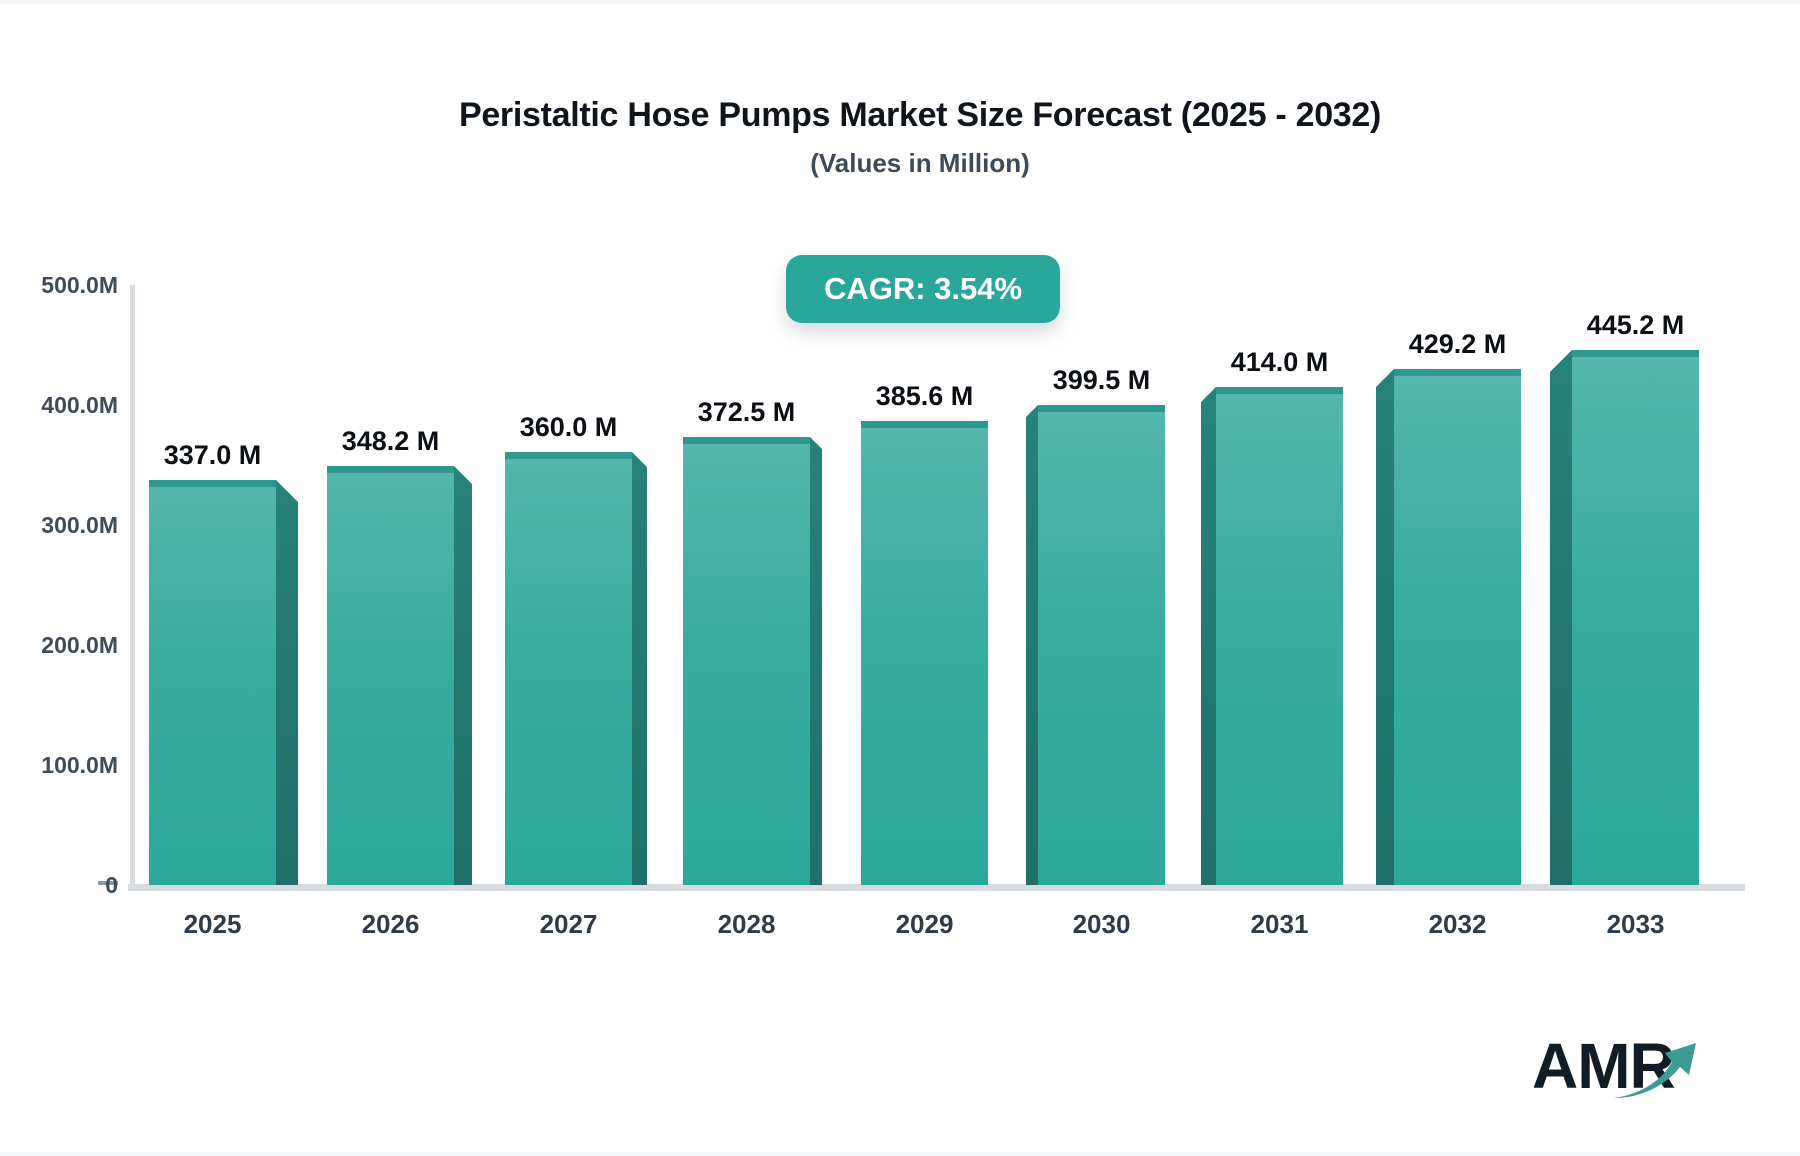 The width and height of the screenshot is (1800, 1156). Describe the element at coordinates (1101, 924) in the screenshot. I see `x-axis-label: 2030` at that location.